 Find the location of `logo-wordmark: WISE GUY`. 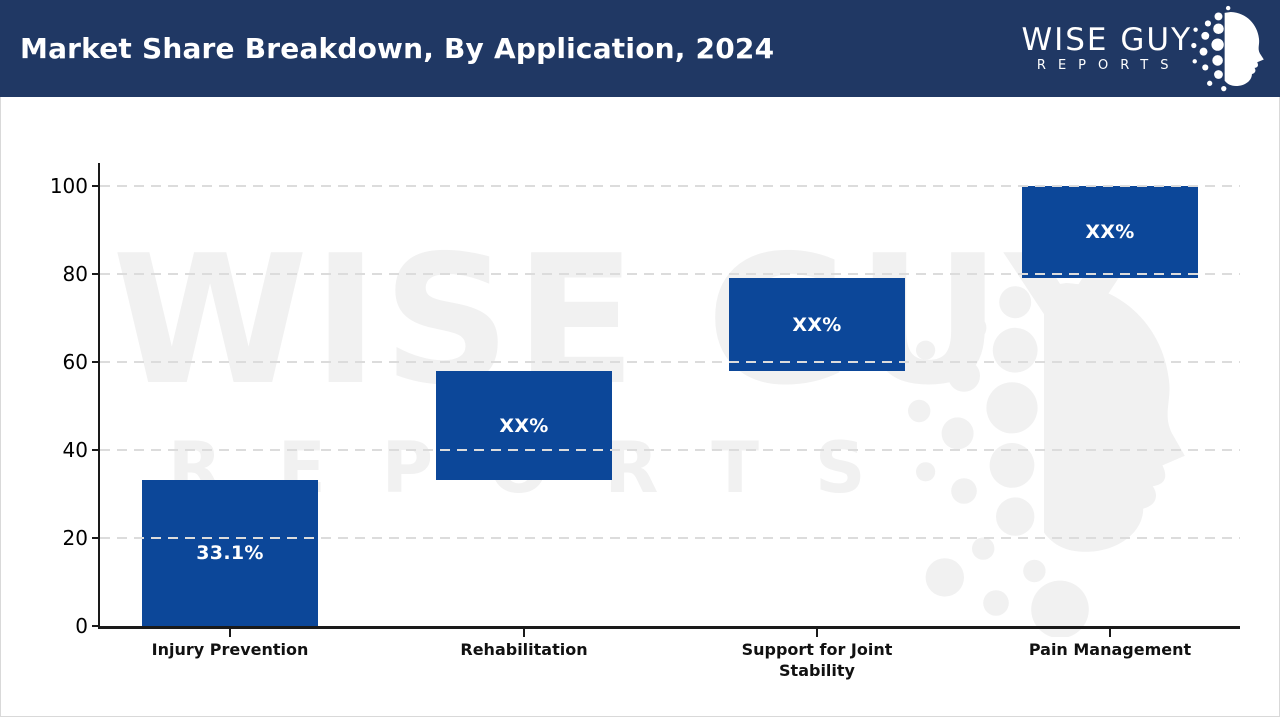

logo-wordmark: WISE GUY is located at coordinates (1106, 39).